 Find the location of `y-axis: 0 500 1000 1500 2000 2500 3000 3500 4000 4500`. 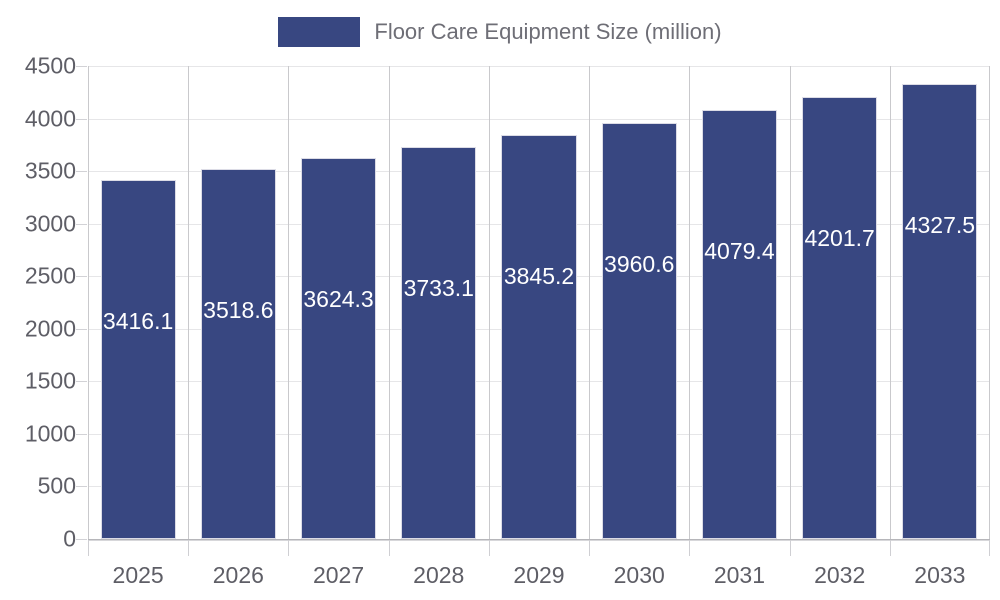

y-axis: 0 500 1000 1500 2000 2500 3000 3500 4000 4500 is located at coordinates (43, 302).